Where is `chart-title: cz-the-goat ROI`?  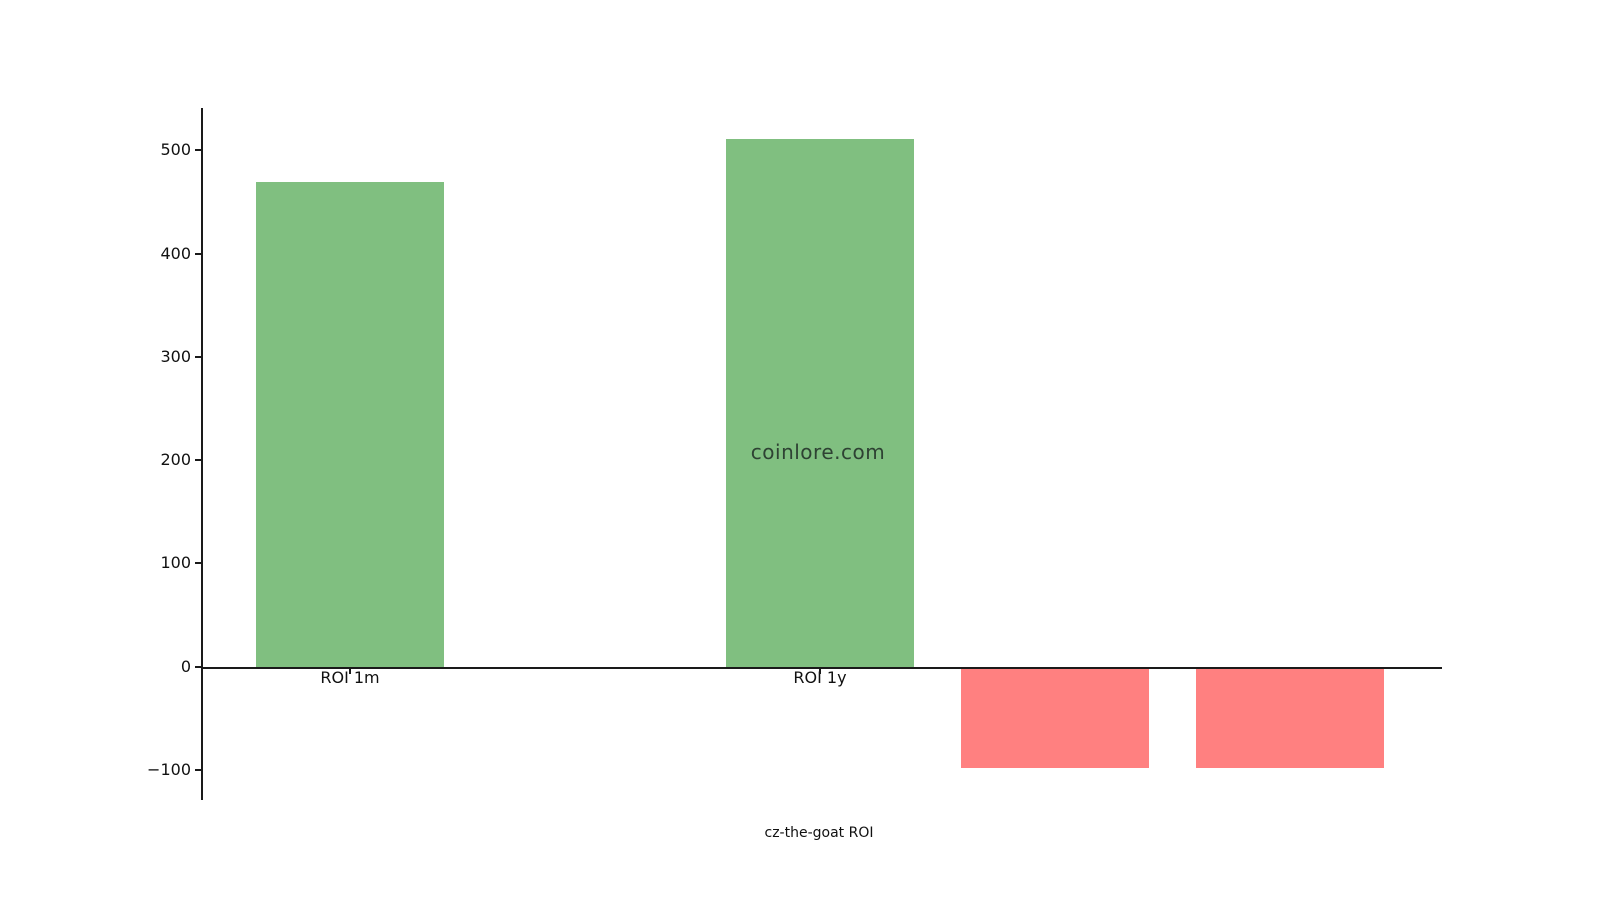
chart-title: cz-the-goat ROI is located at coordinates (819, 833).